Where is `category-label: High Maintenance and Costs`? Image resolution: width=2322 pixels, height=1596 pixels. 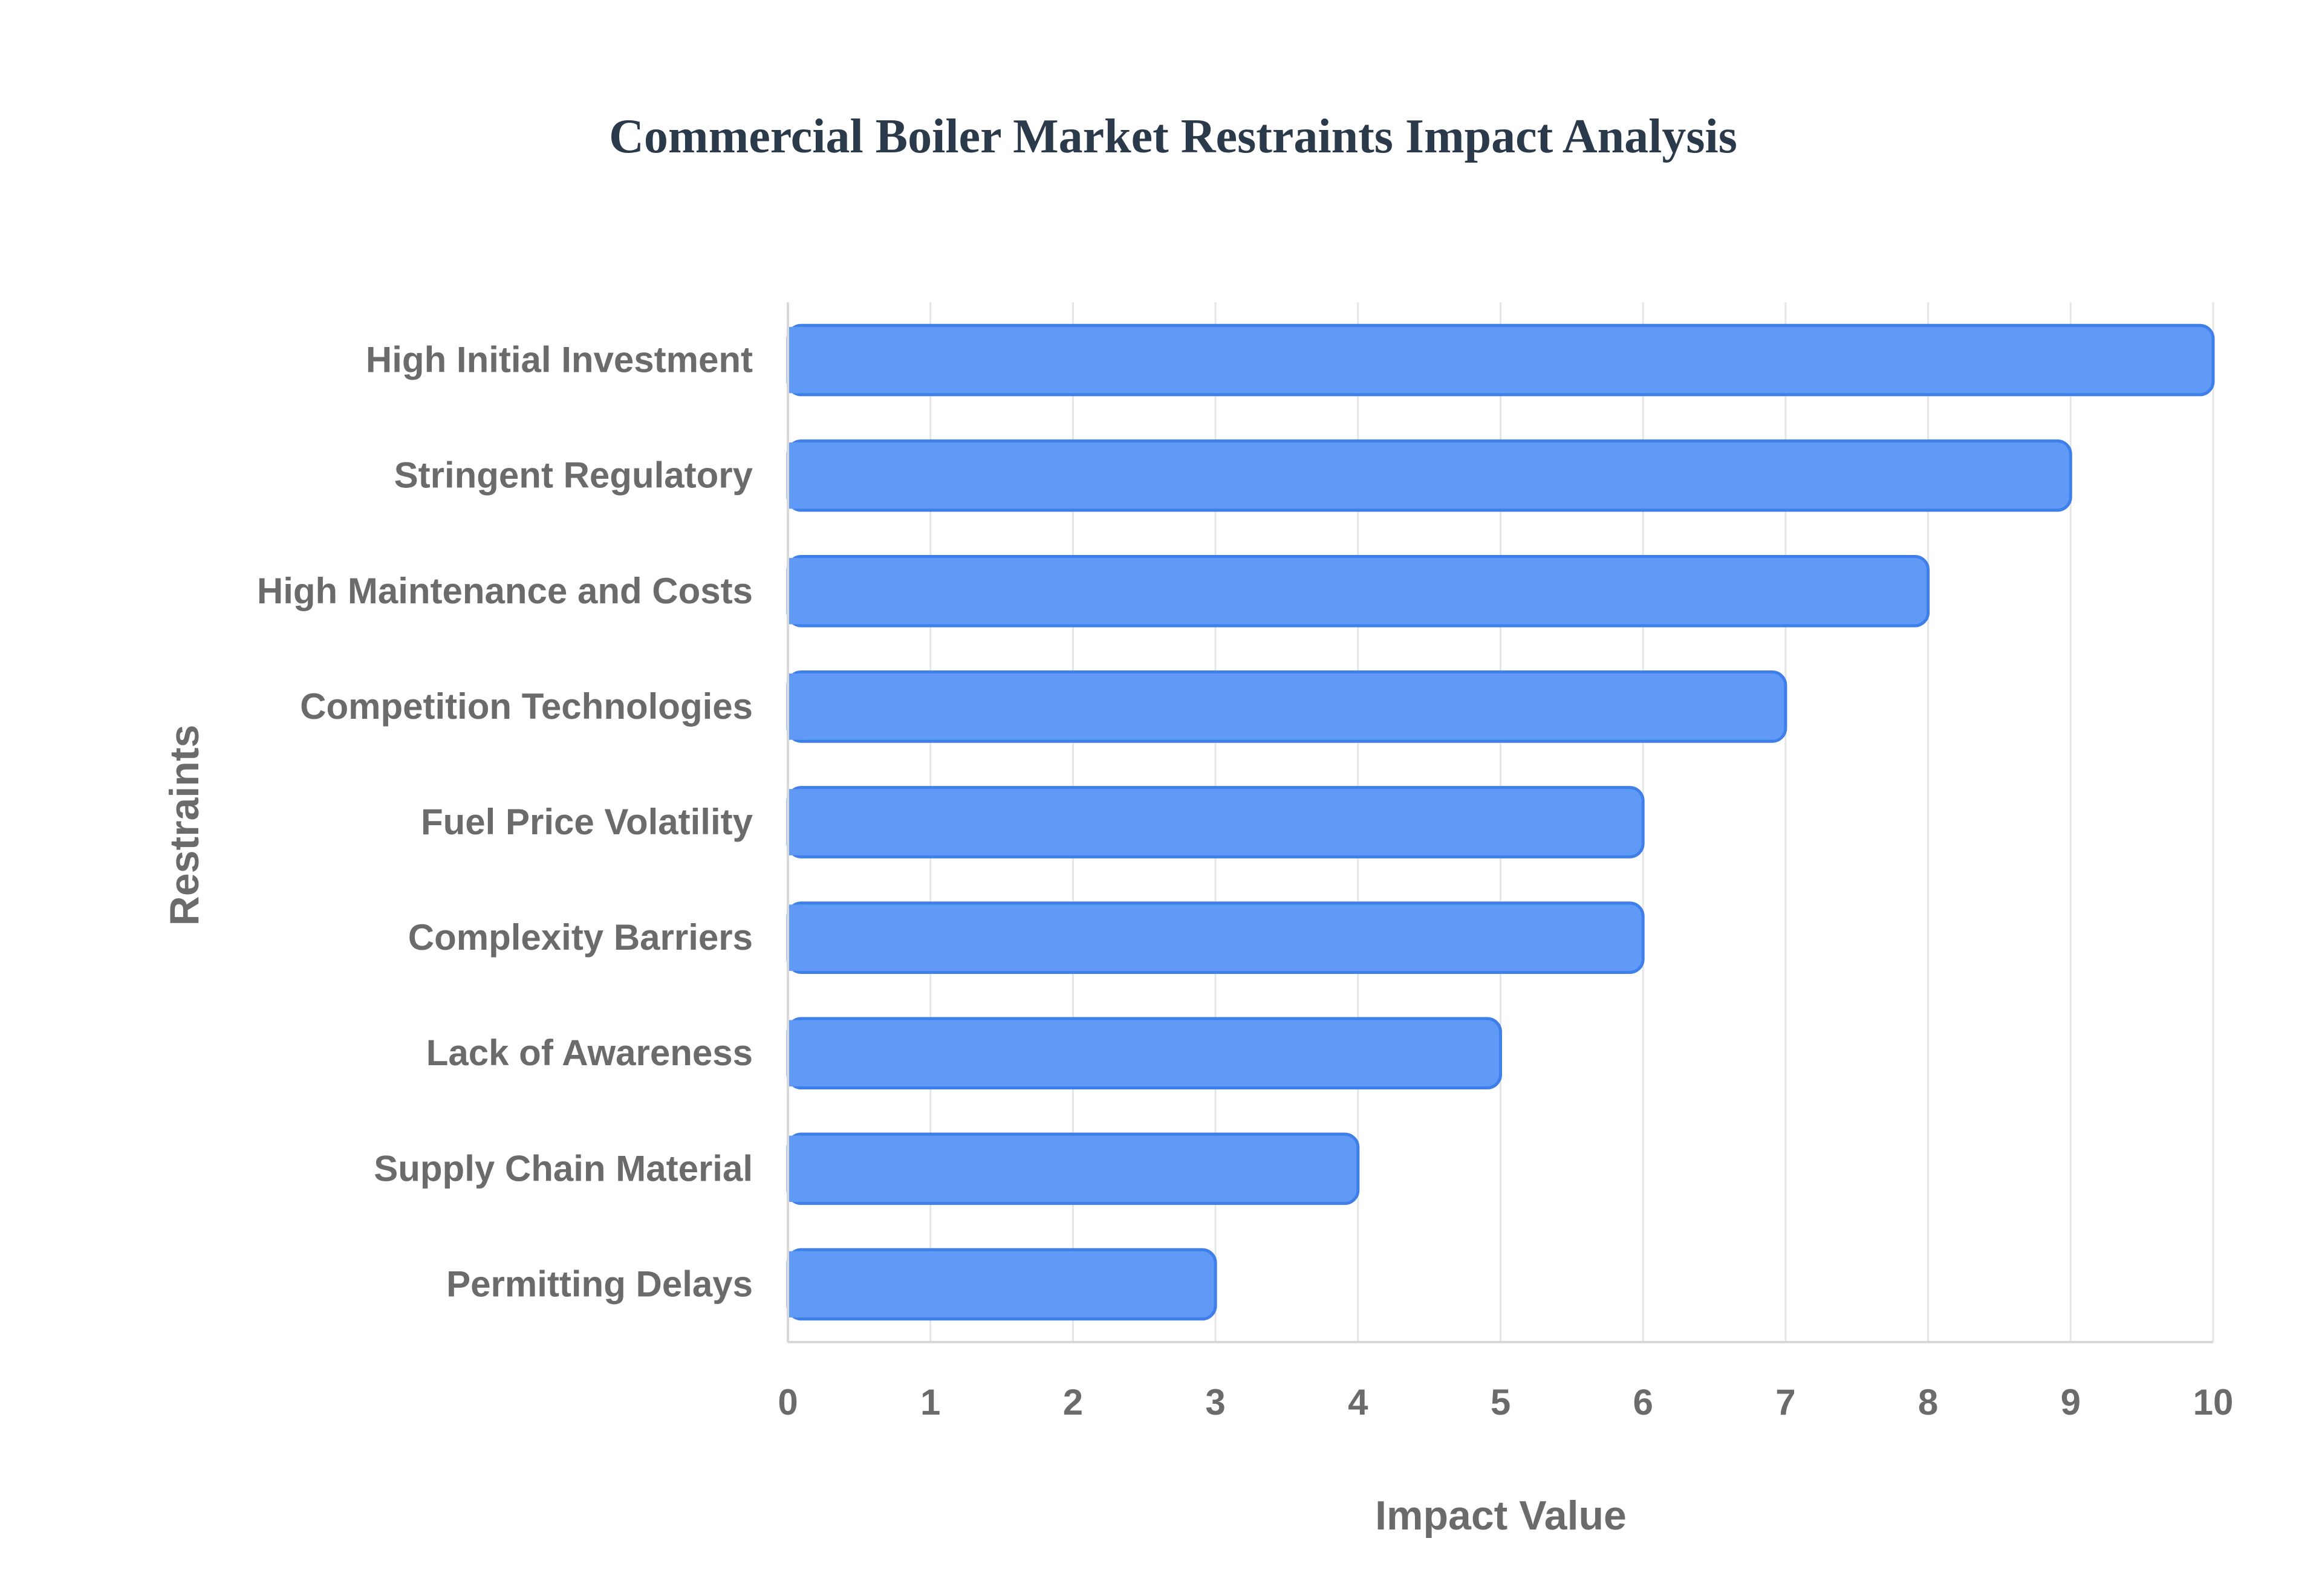
category-label: High Maintenance and Costs is located at coordinates (505, 591).